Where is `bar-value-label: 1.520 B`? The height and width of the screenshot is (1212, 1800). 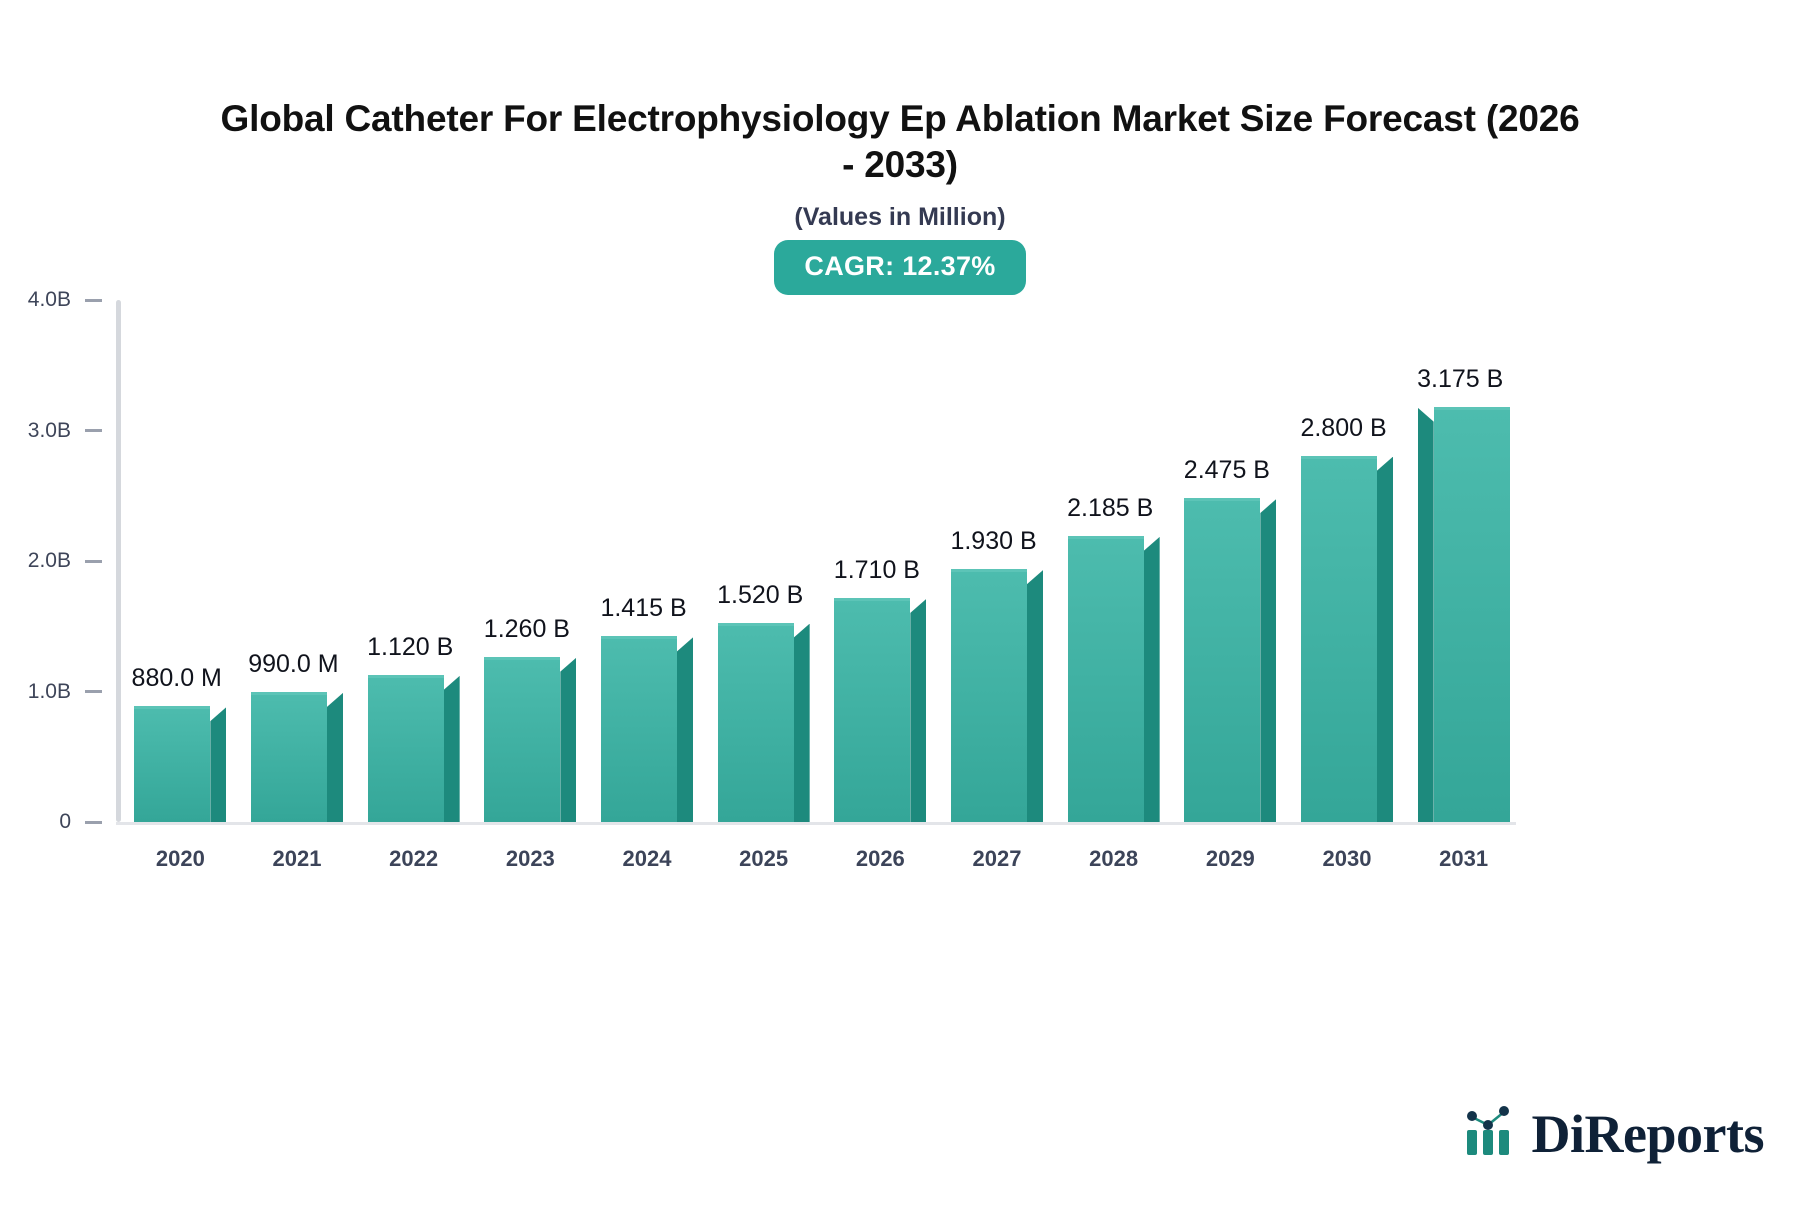
bar-value-label: 1.520 B is located at coordinates (760, 594).